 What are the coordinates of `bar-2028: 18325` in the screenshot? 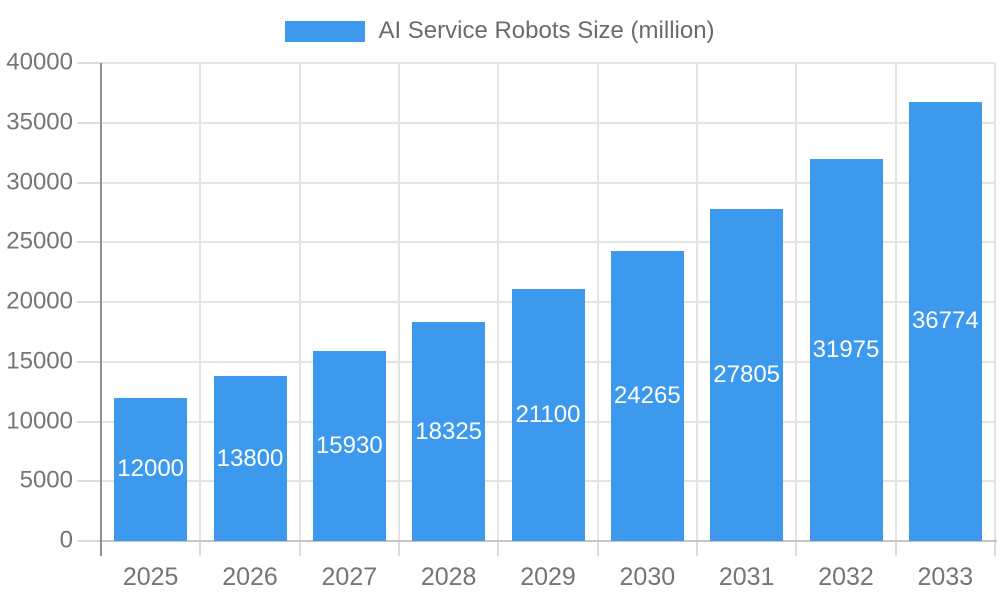 It's located at (449, 431).